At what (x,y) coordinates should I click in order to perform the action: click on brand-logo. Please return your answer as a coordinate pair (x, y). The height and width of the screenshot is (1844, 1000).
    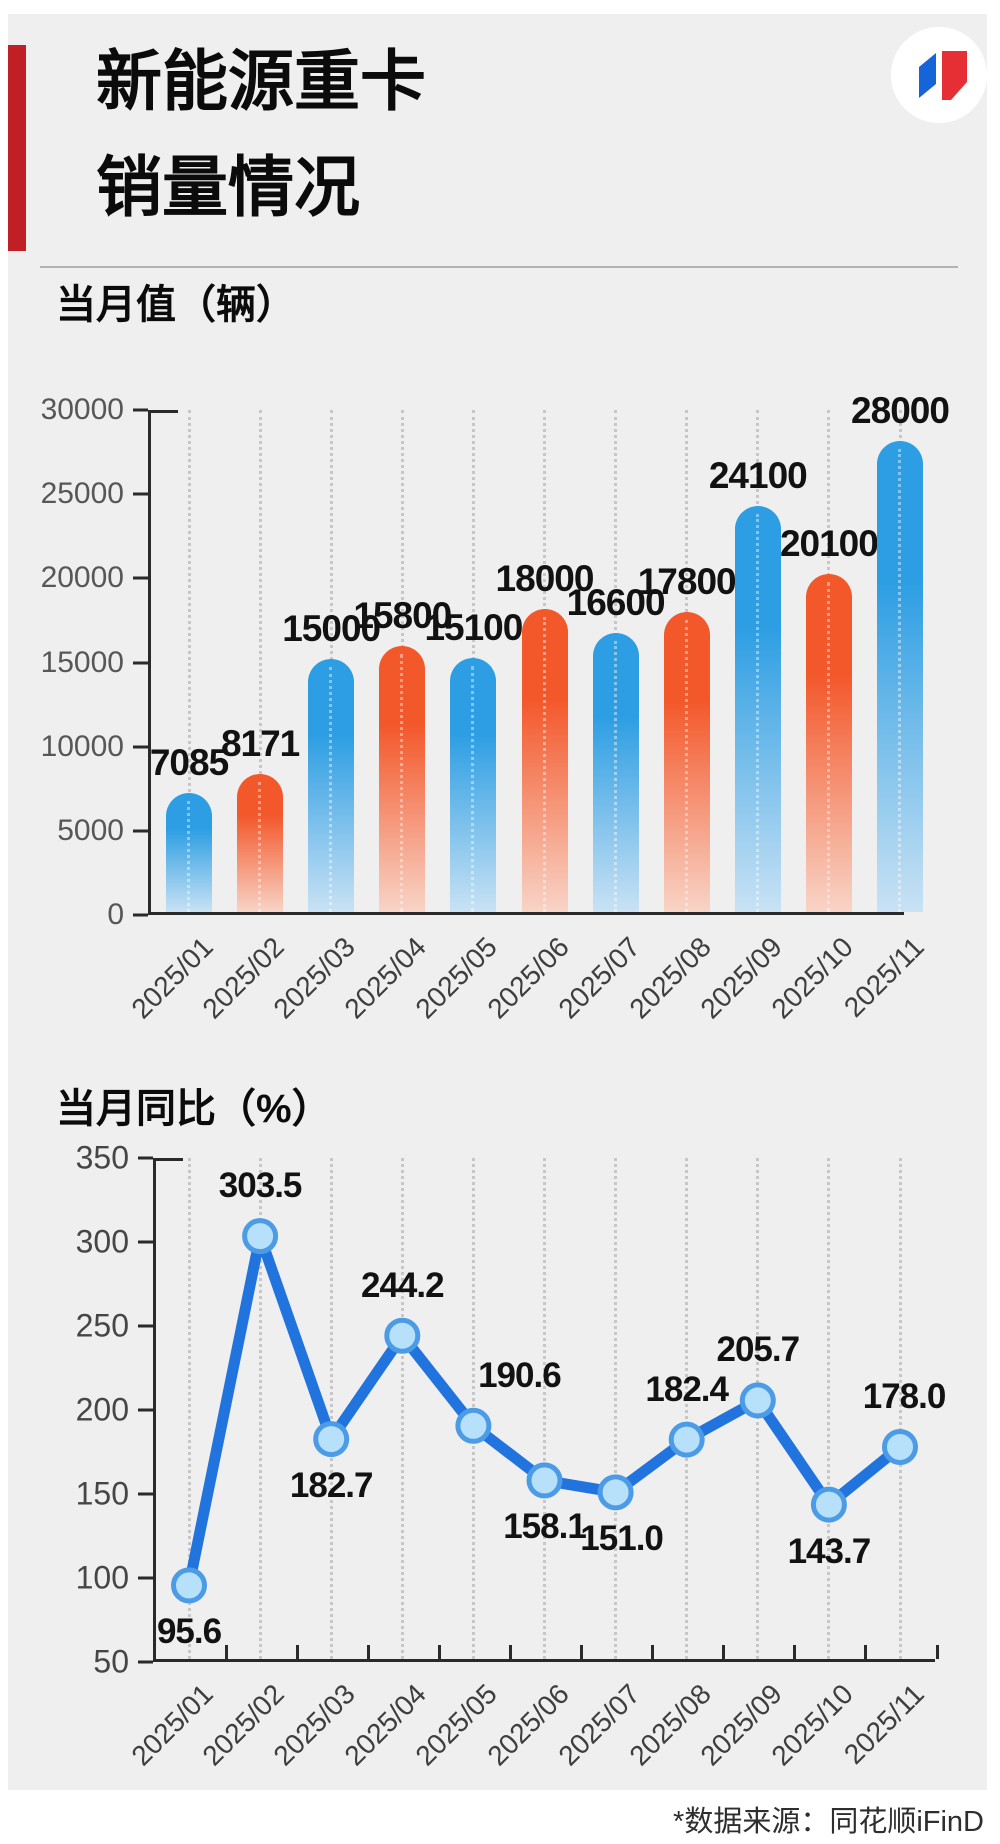
    Looking at the image, I should click on (939, 75).